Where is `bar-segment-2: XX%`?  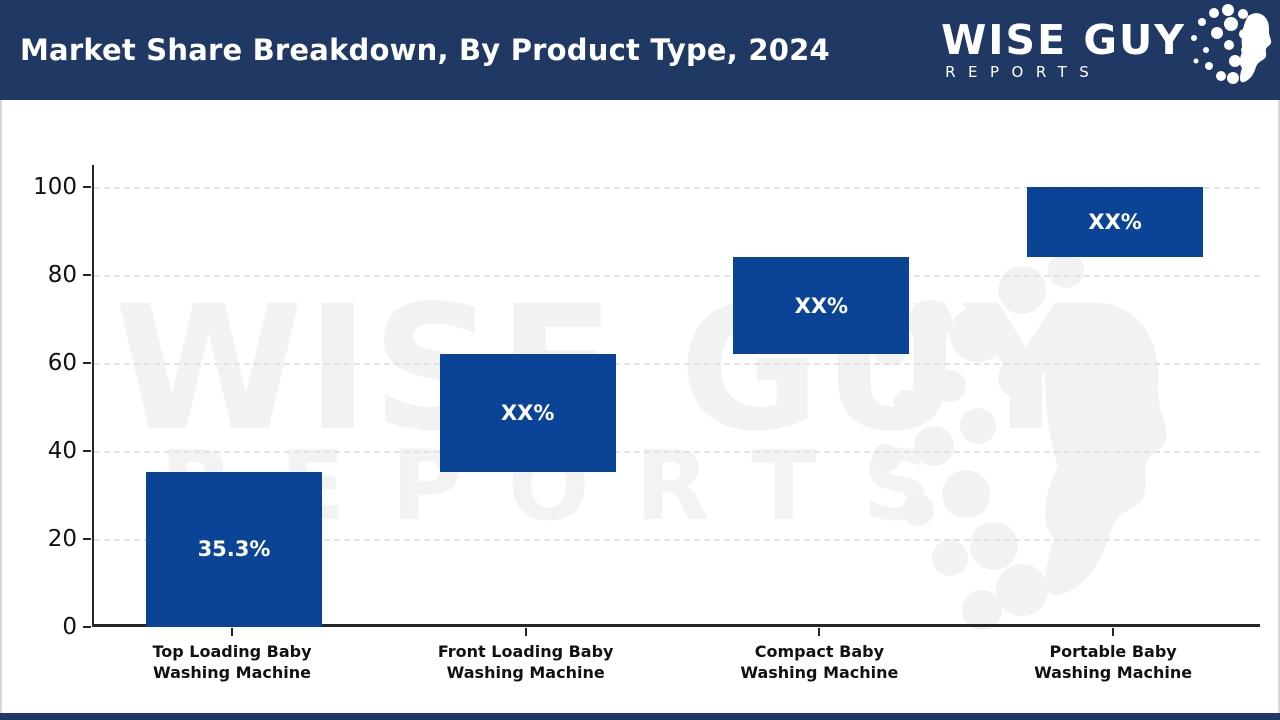 bar-segment-2: XX% is located at coordinates (821, 306).